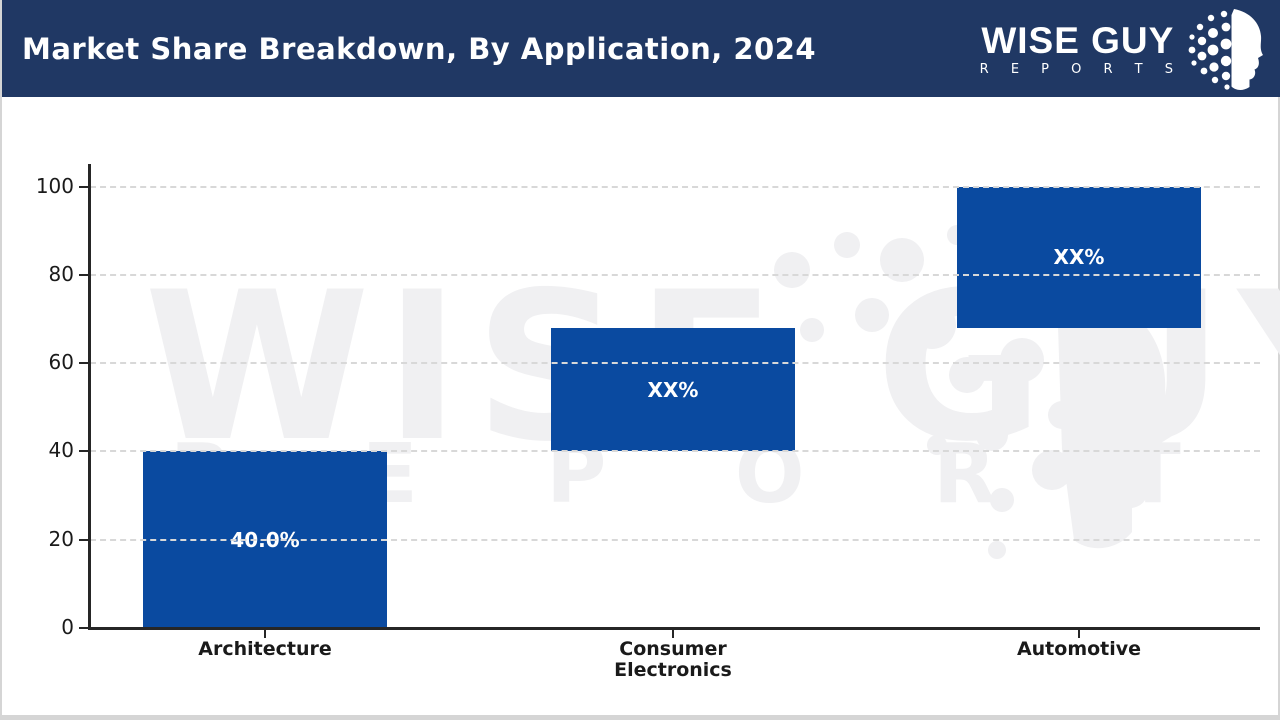 The width and height of the screenshot is (1280, 720). What do you see at coordinates (673, 659) in the screenshot?
I see `x-category-label-1: Consumer Electronics` at bounding box center [673, 659].